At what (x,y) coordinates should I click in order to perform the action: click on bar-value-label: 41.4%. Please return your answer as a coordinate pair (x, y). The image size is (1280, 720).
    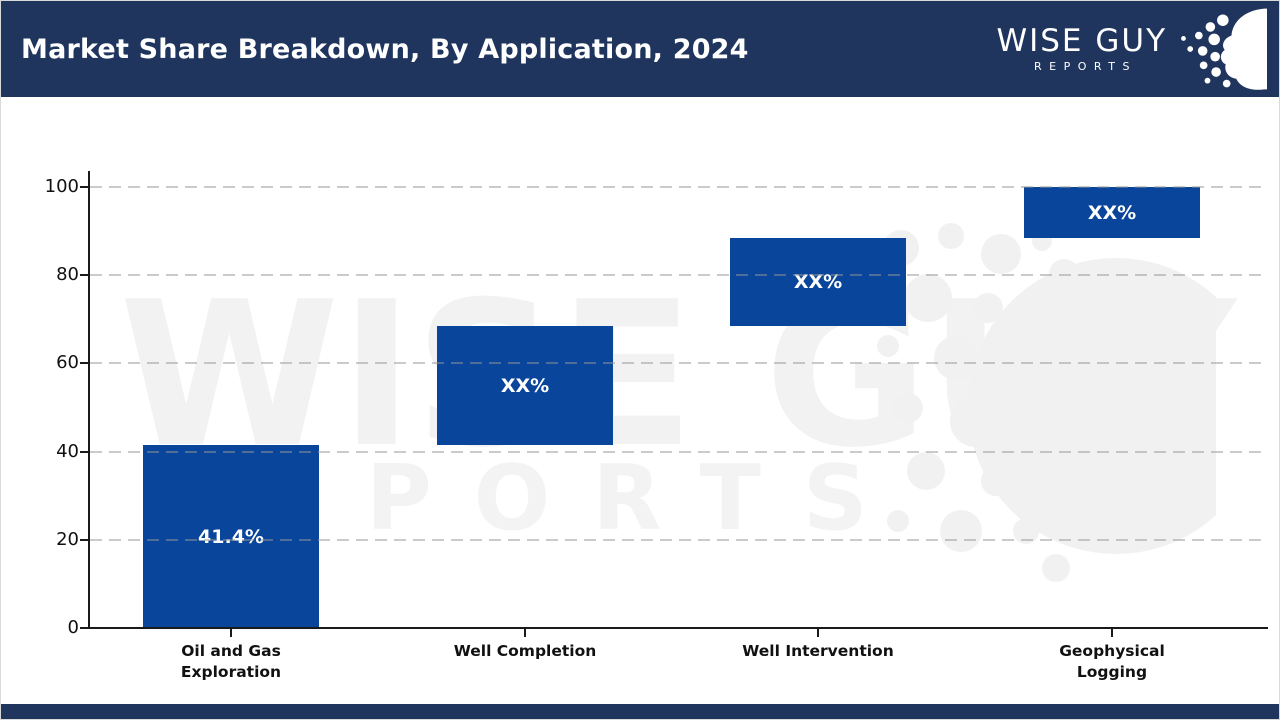
    Looking at the image, I should click on (231, 536).